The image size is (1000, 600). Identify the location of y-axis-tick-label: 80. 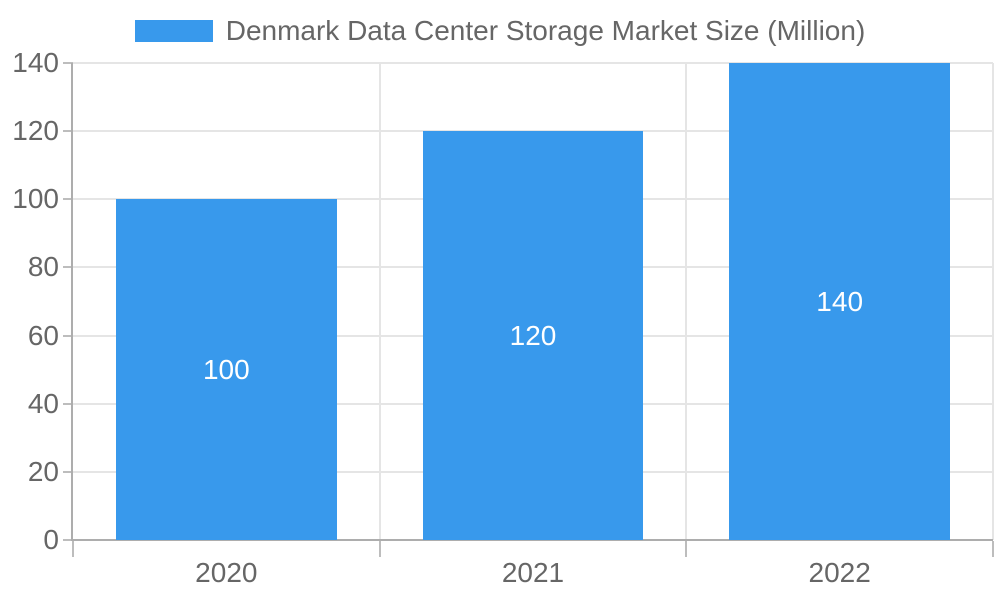
(43, 267).